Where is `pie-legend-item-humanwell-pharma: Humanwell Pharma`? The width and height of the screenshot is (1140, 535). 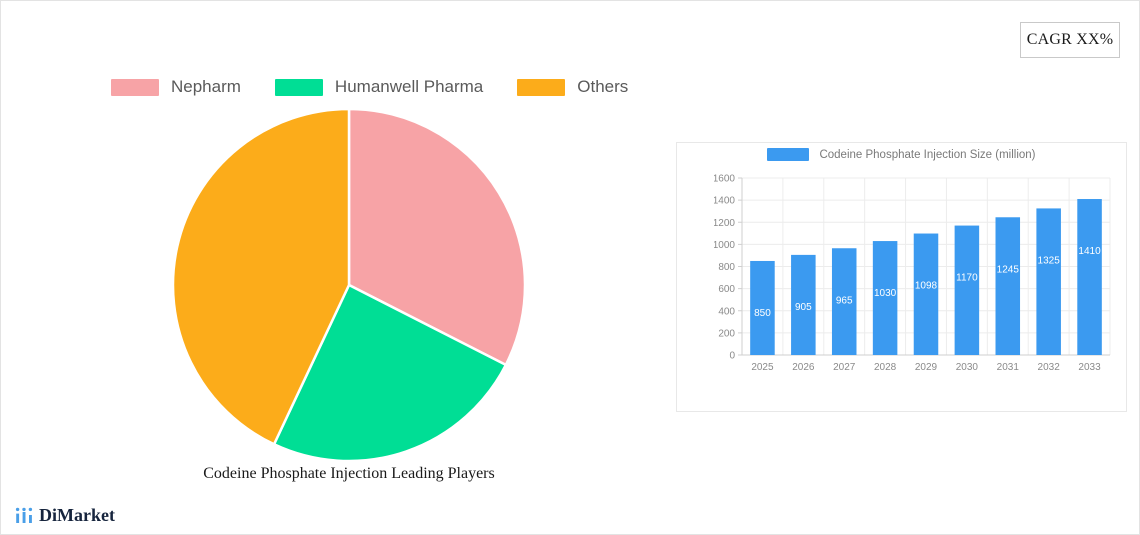
pie-legend-item-humanwell-pharma: Humanwell Pharma is located at coordinates (379, 87).